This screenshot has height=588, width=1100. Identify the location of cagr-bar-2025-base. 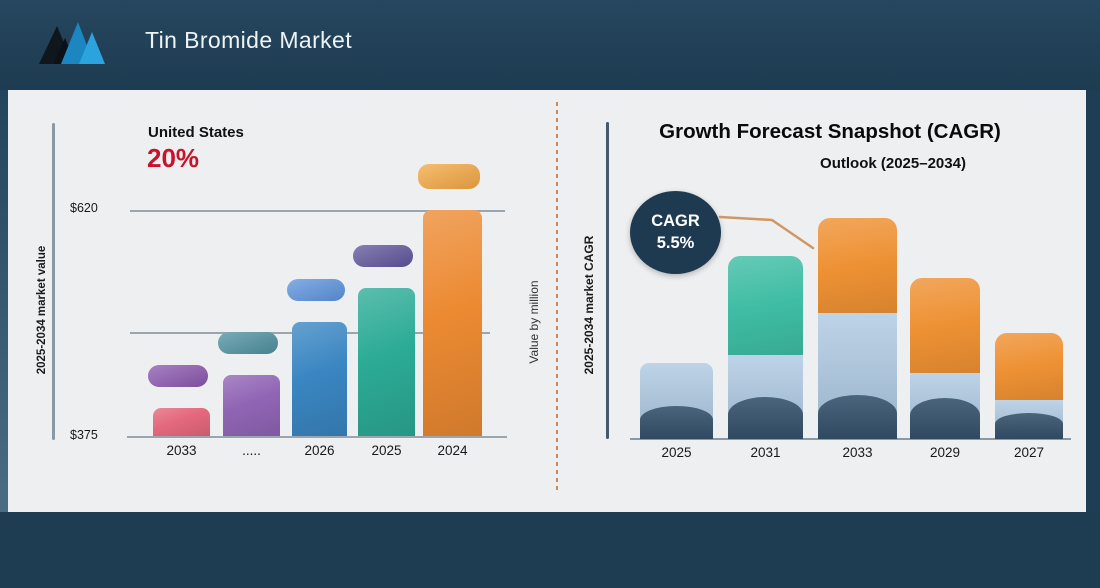
(676, 422).